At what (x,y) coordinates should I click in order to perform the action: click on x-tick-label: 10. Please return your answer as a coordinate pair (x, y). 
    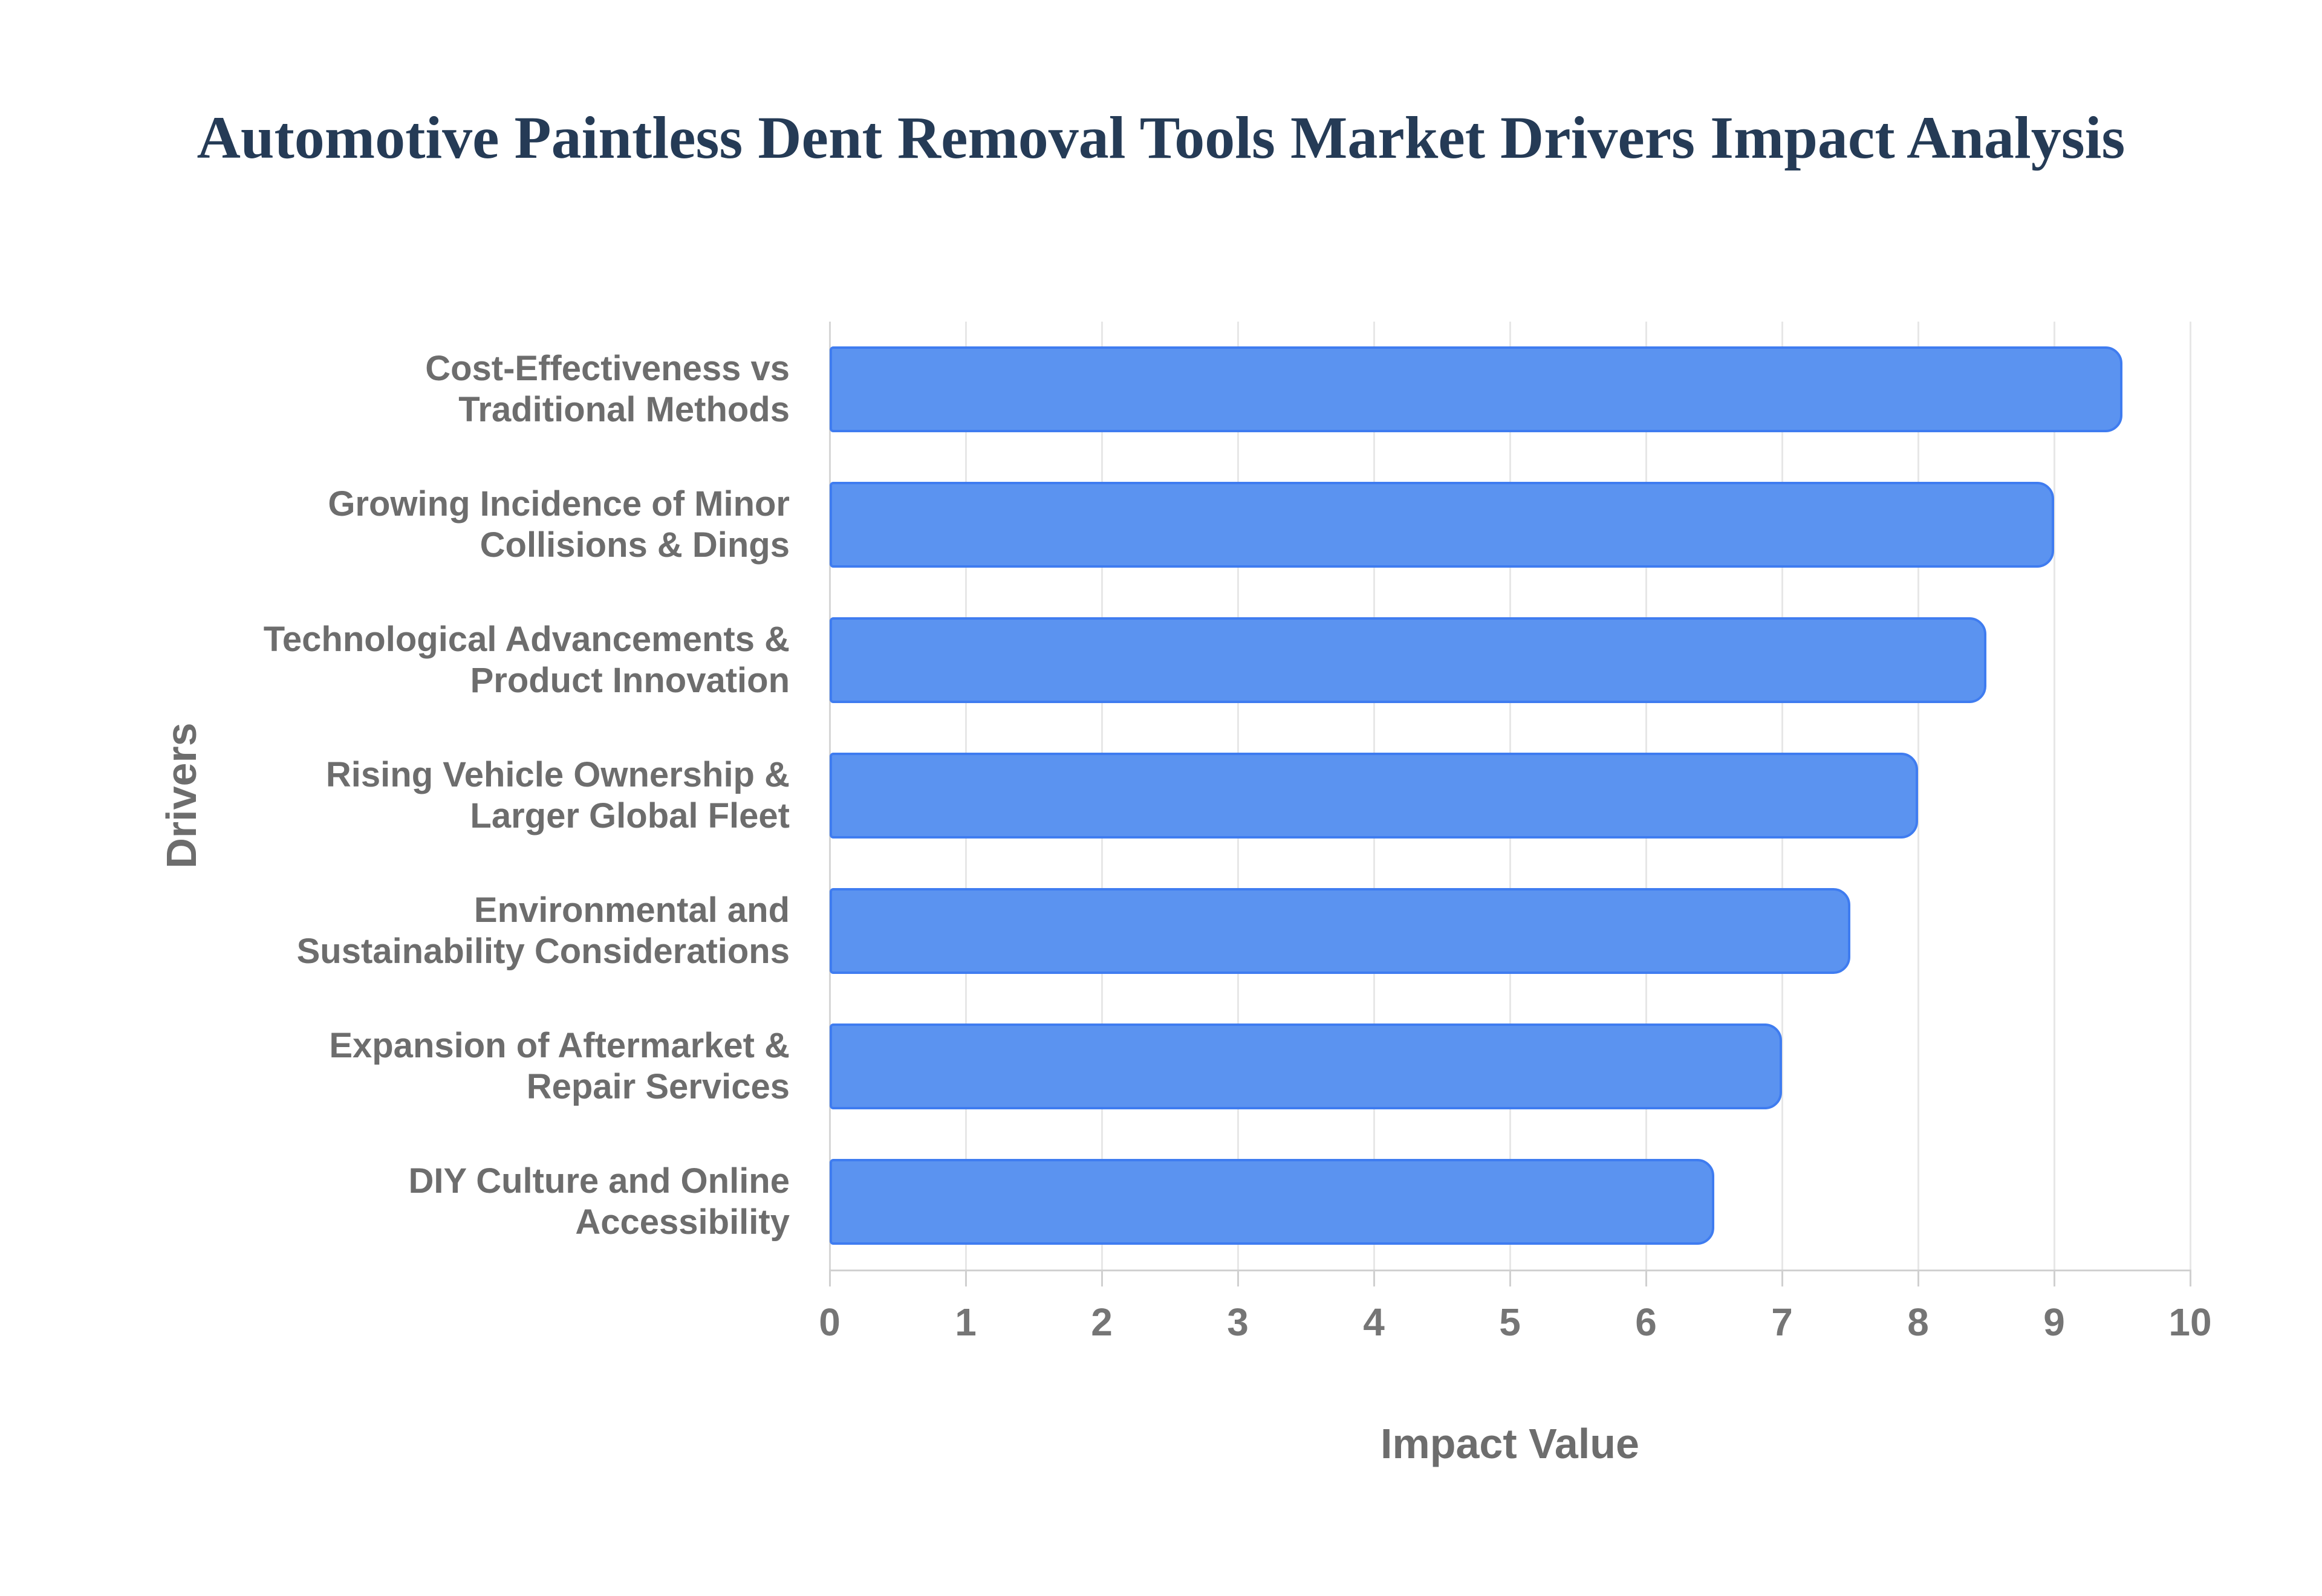
    Looking at the image, I should click on (2190, 1322).